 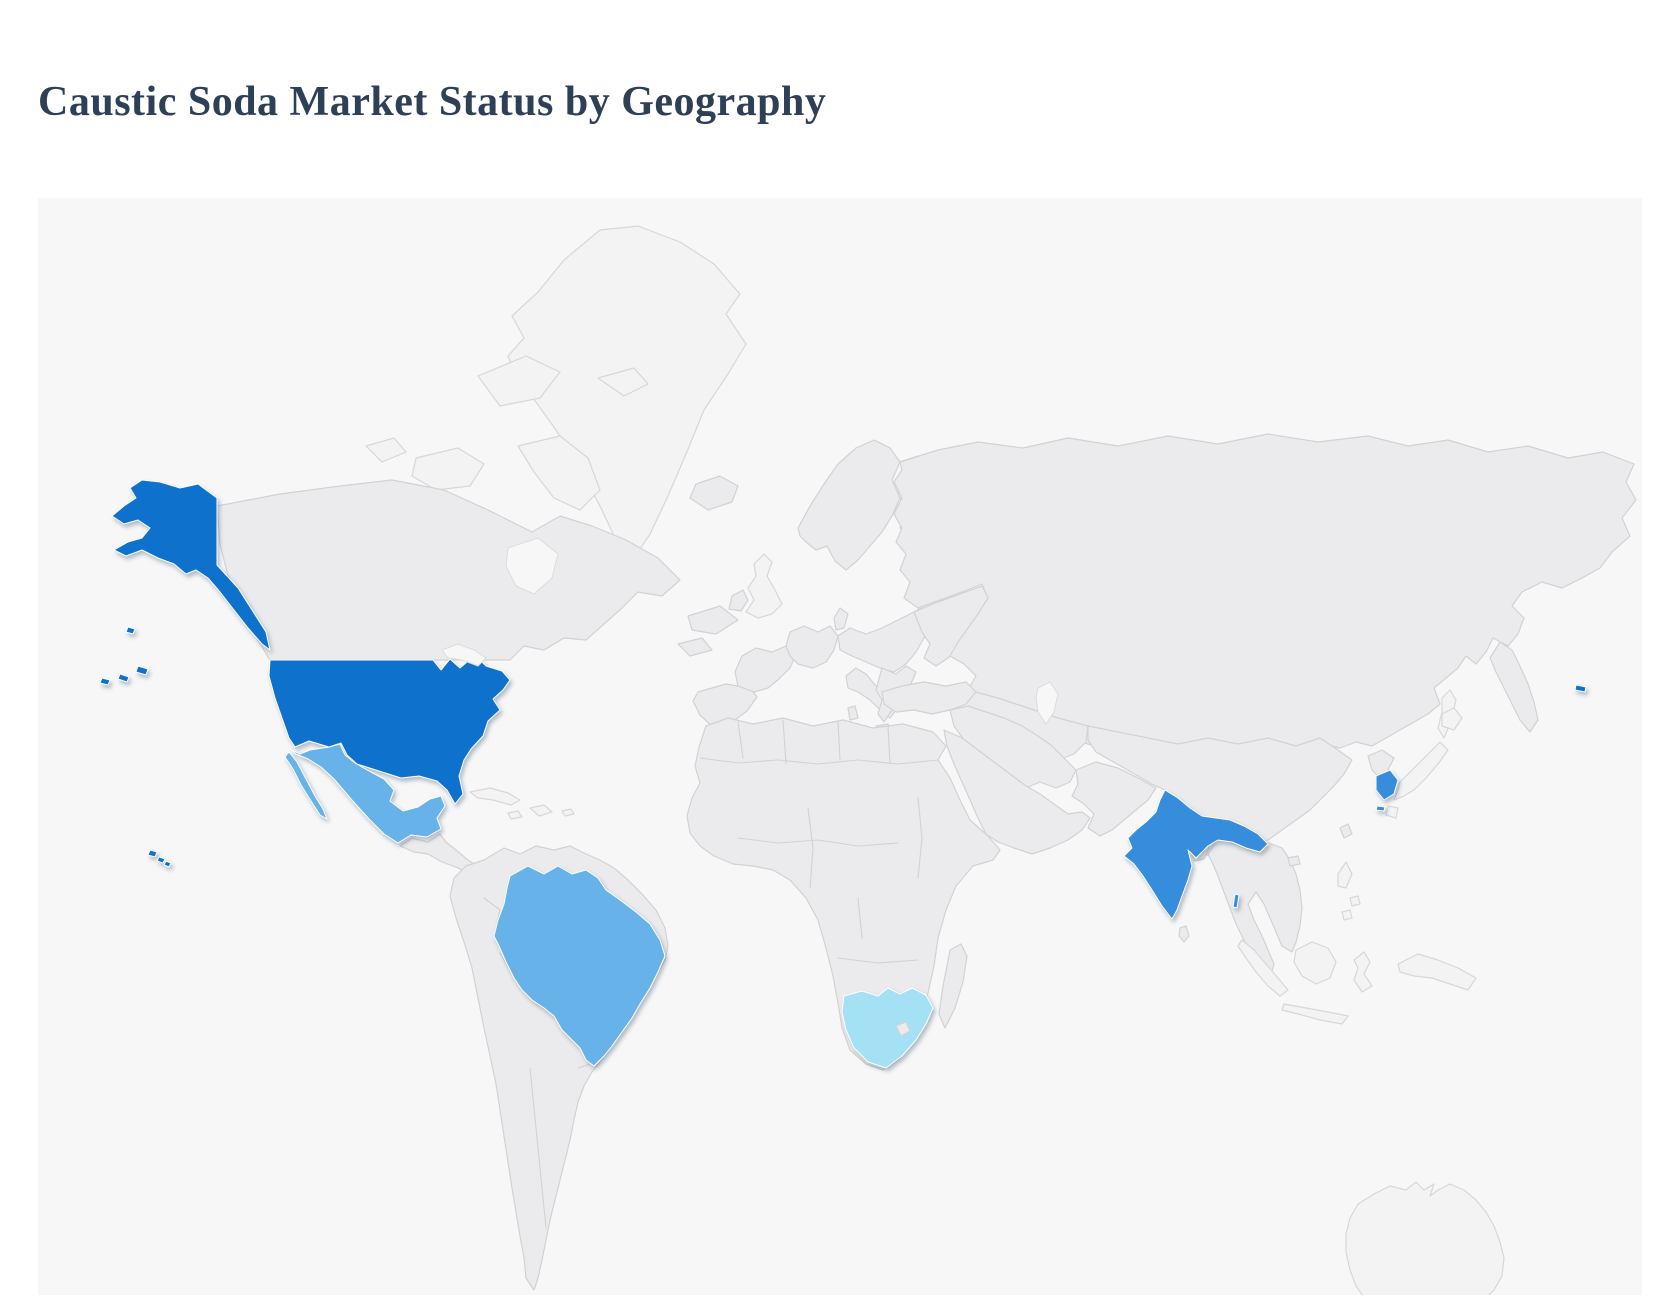 I want to click on island-borneo, so click(x=1315, y=963).